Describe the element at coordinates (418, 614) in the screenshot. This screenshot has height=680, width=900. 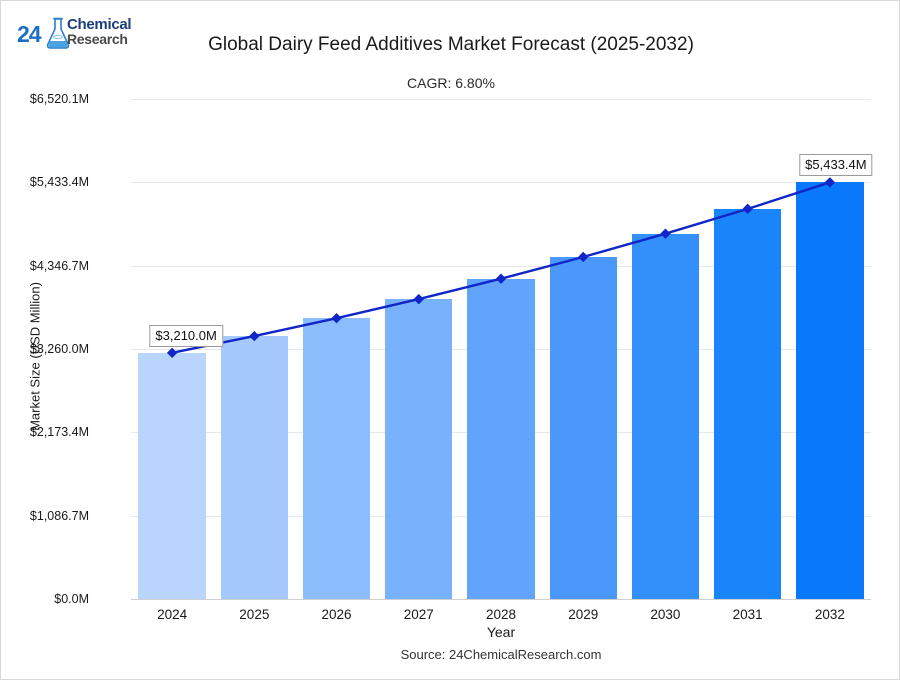
I see `x-axis-tick-label: 2027` at that location.